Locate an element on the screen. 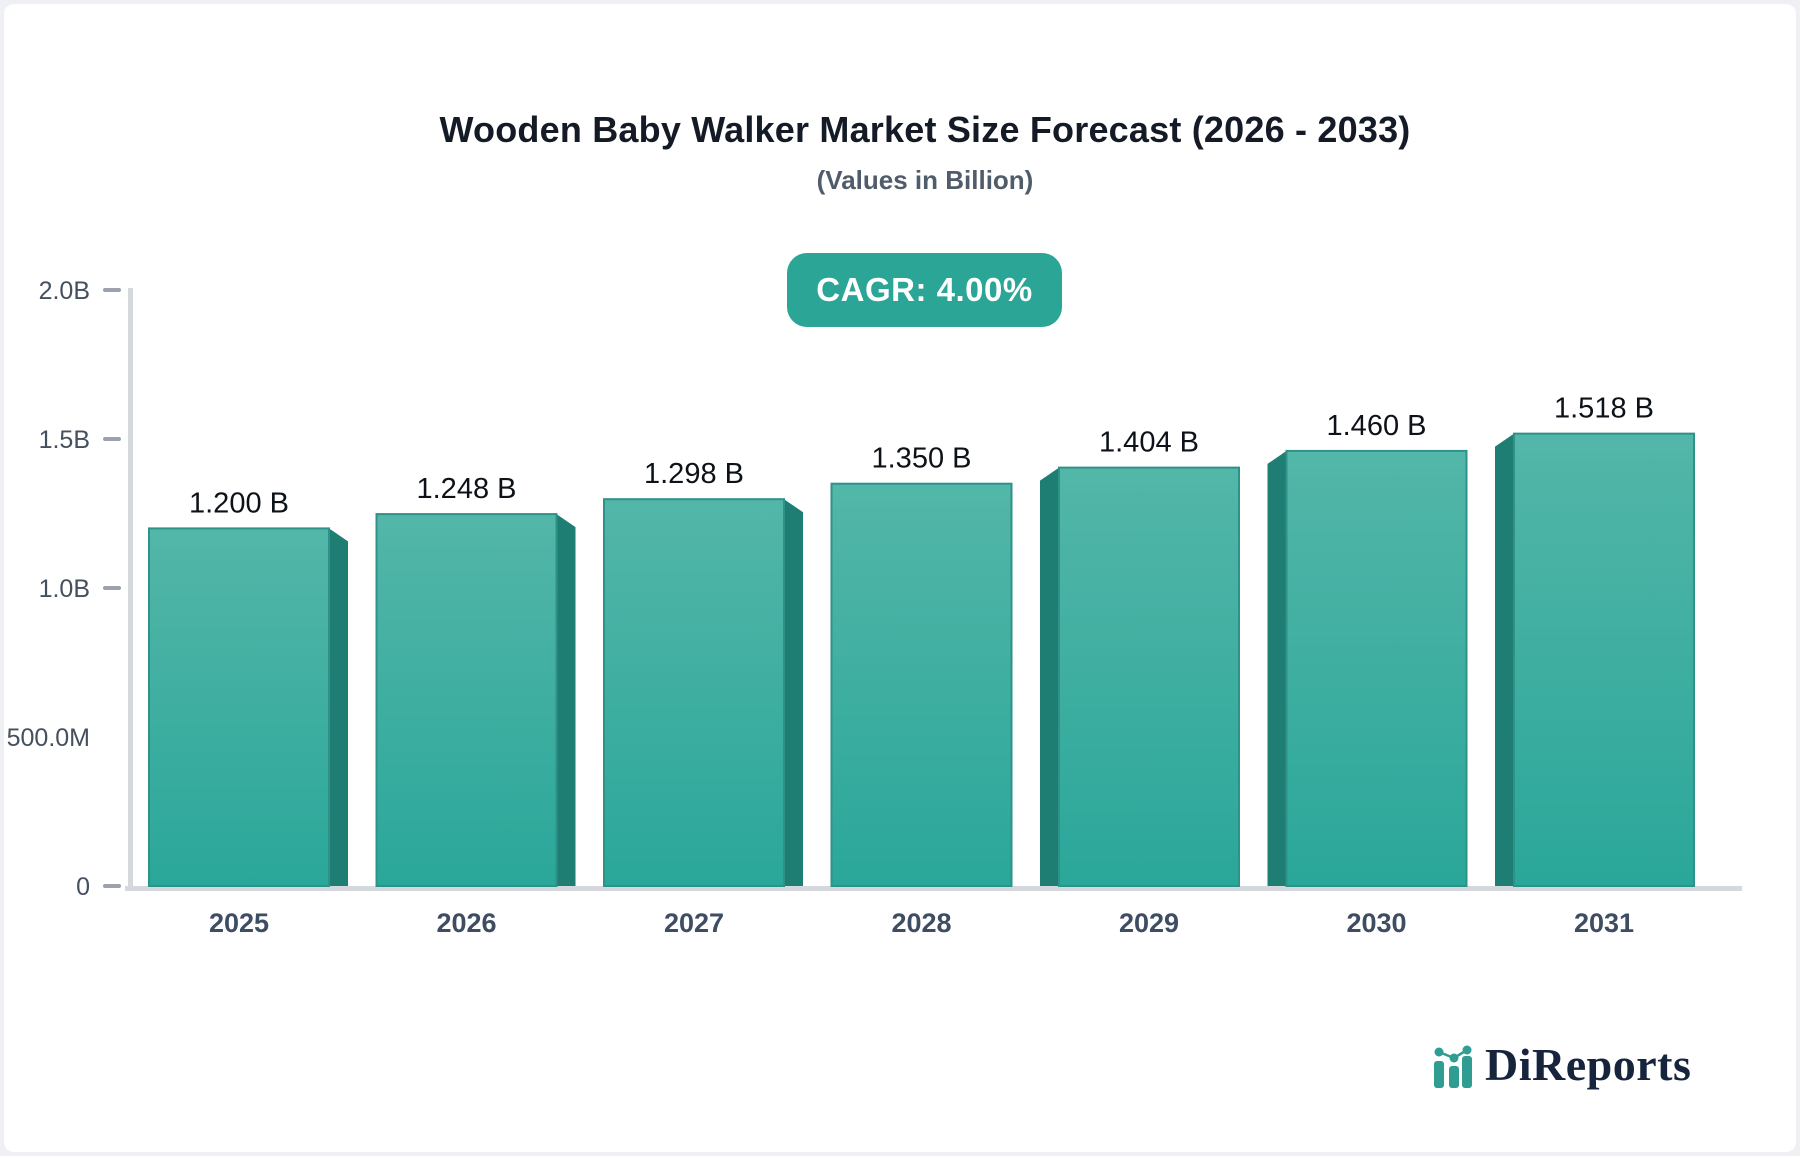 The height and width of the screenshot is (1156, 1800). y-tick-label: 2.0B is located at coordinates (64, 291).